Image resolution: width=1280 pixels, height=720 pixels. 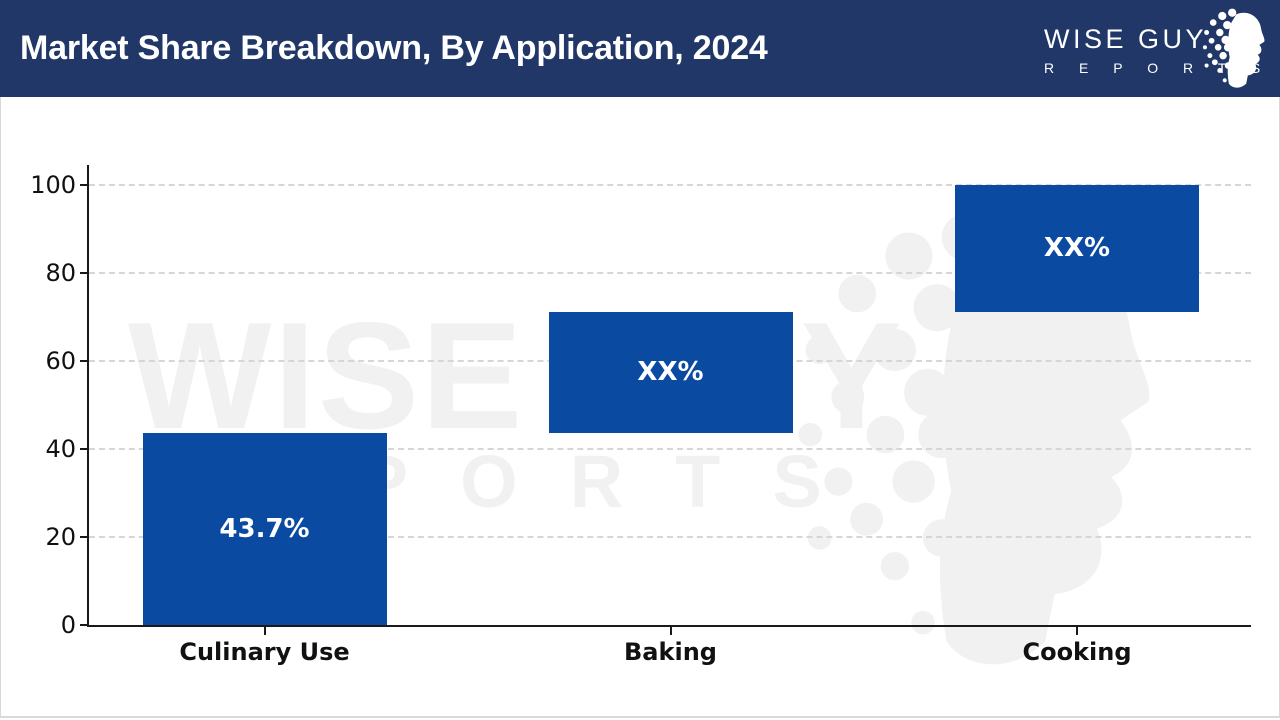 I want to click on logo-wordmark: WISE GUY, so click(x=1126, y=39).